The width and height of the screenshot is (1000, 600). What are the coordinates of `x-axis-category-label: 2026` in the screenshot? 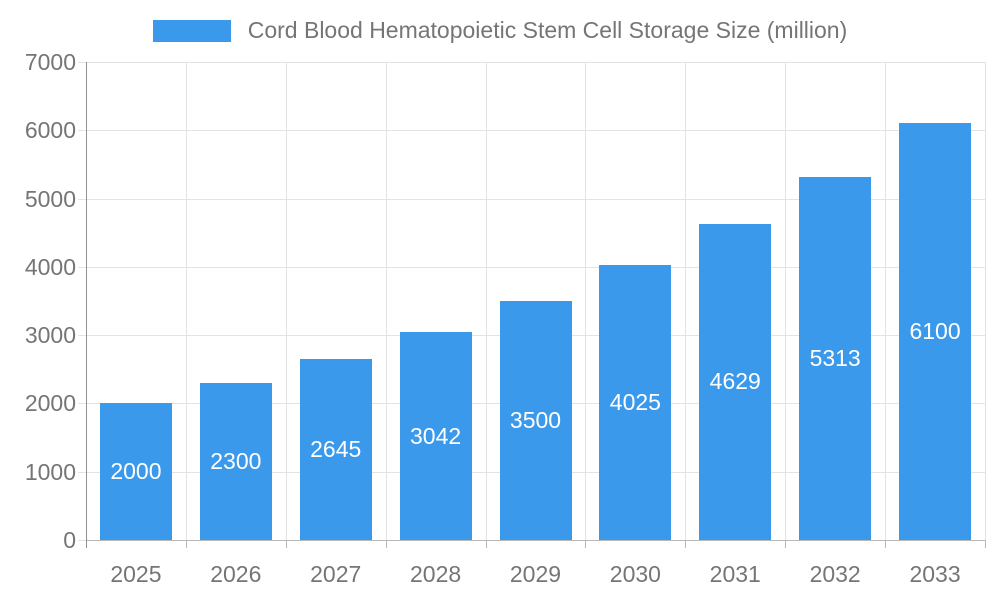 It's located at (236, 574).